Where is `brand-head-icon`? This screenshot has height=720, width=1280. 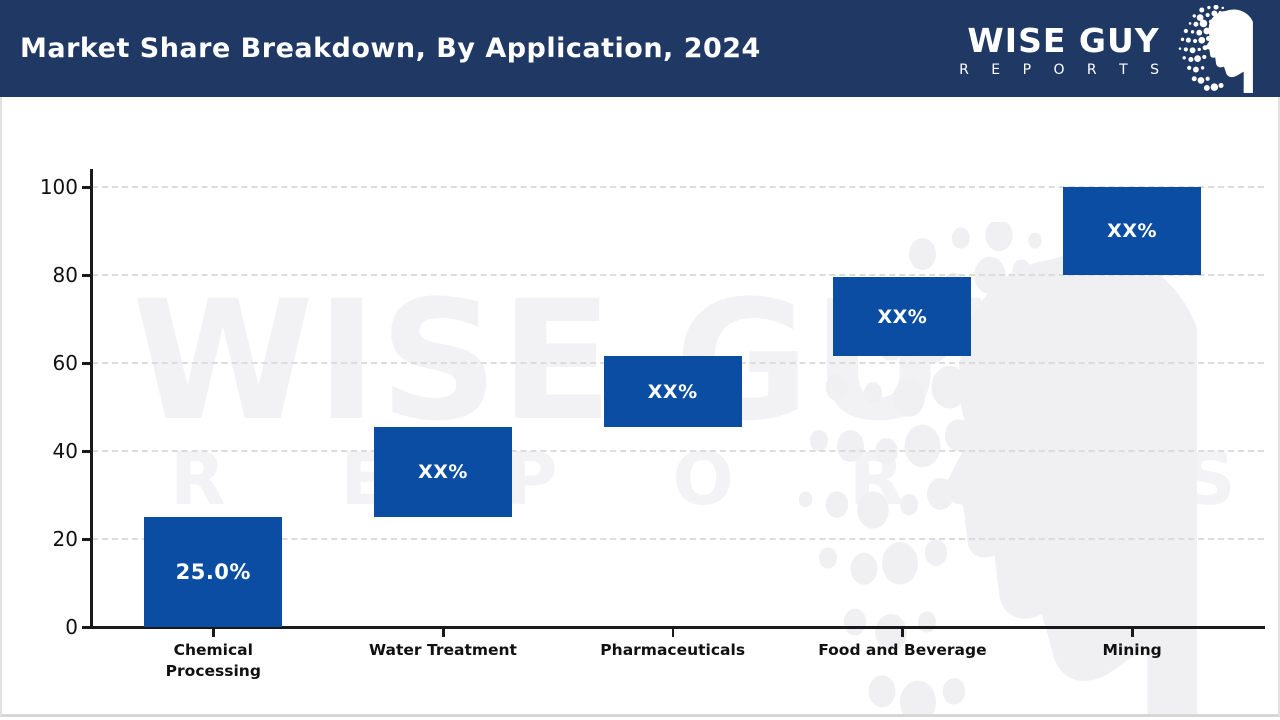
brand-head-icon is located at coordinates (1215, 49).